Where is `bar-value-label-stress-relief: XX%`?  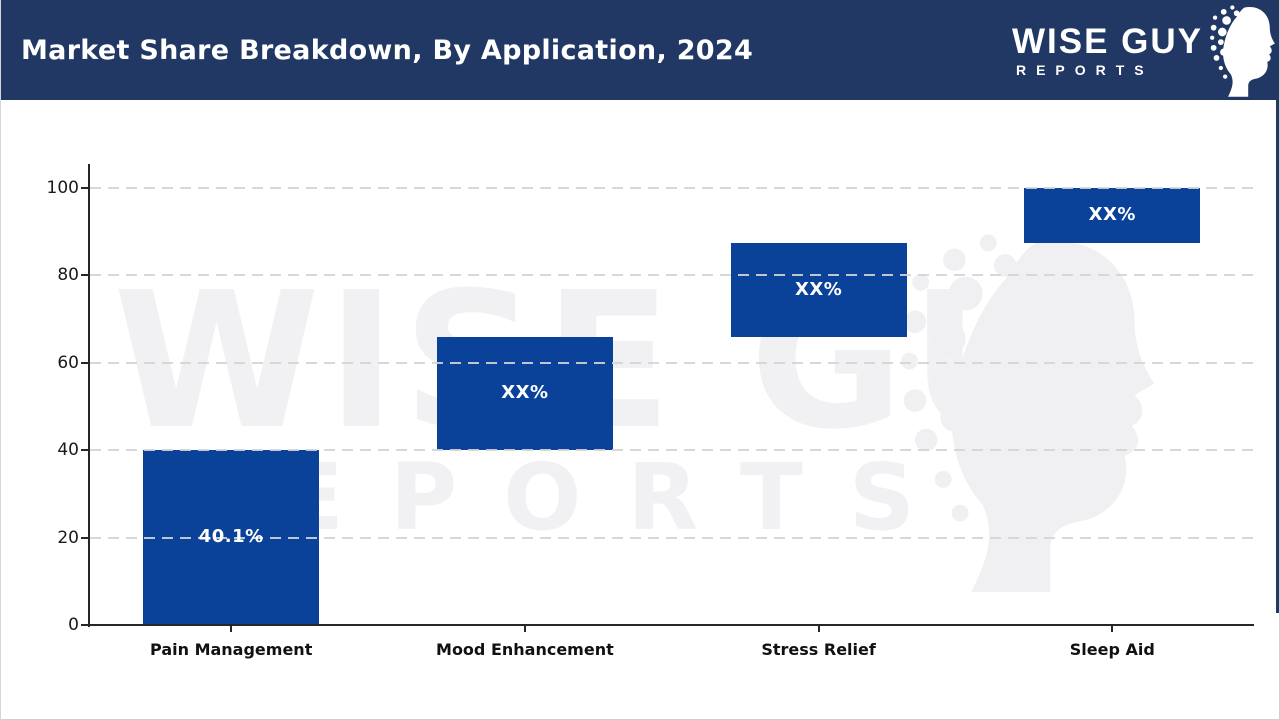 bar-value-label-stress-relief: XX% is located at coordinates (818, 289).